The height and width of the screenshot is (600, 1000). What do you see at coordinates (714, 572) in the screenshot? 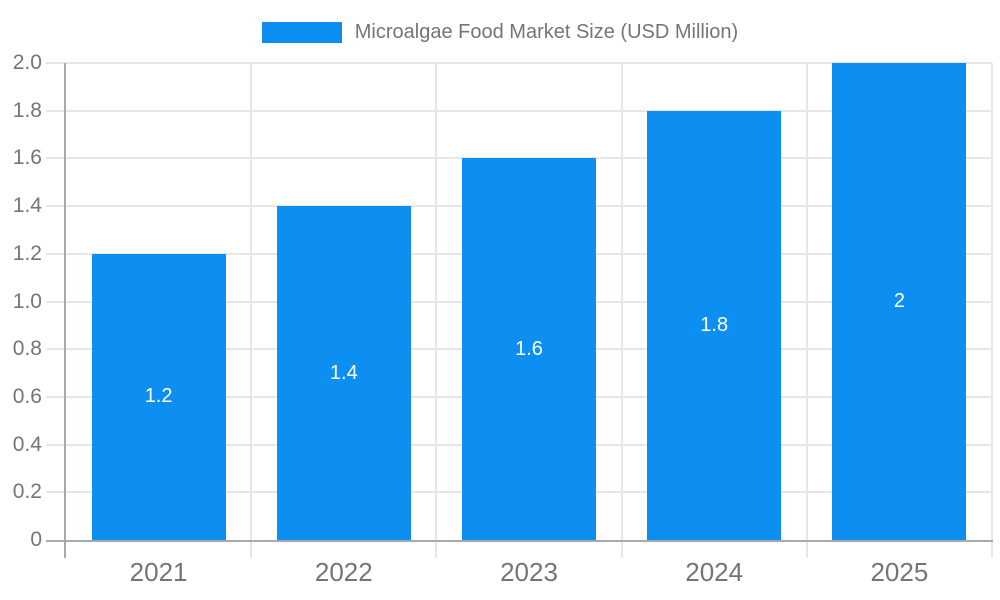
I see `x-tick-label: 2024` at bounding box center [714, 572].